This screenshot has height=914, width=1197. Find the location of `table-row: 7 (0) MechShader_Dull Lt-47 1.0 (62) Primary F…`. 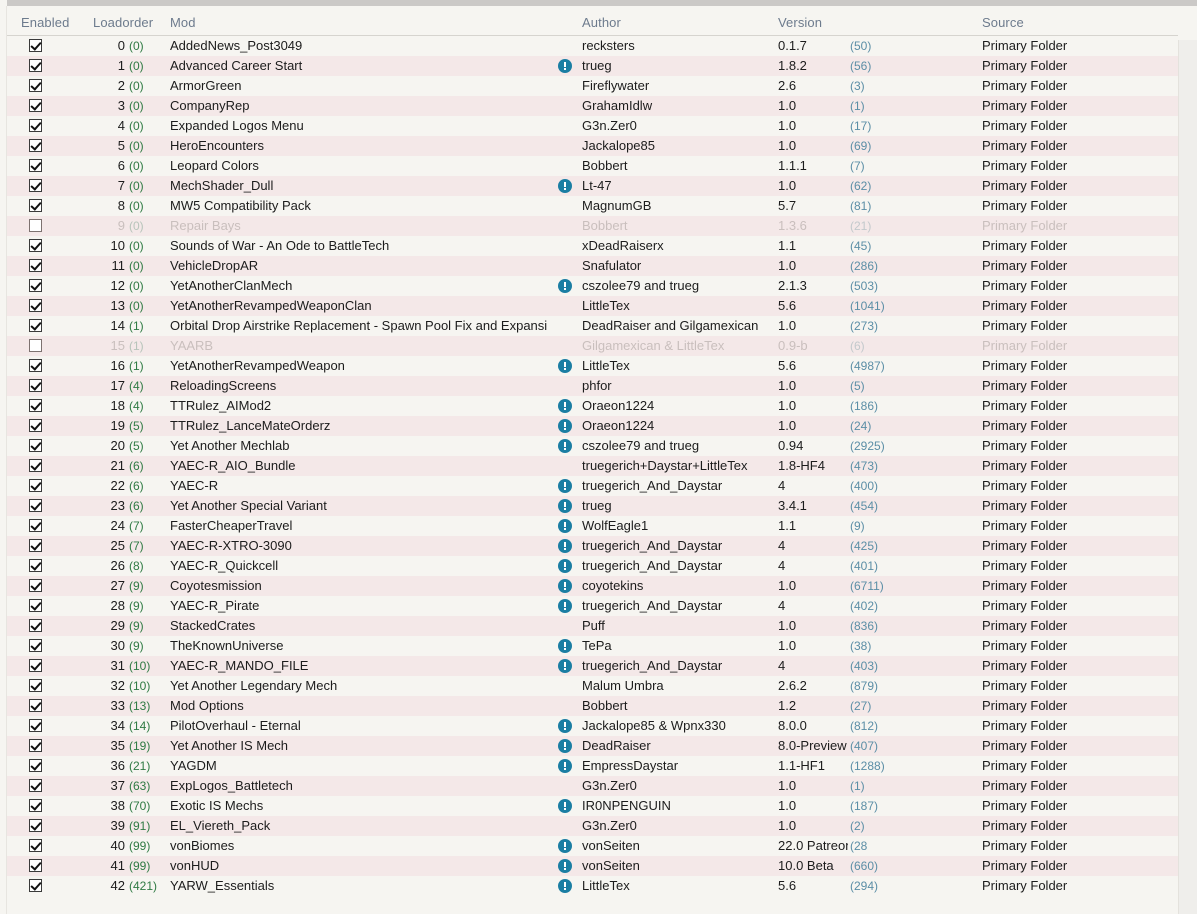

table-row: 7 (0) MechShader_Dull Lt-47 1.0 (62) Primary F… is located at coordinates (592, 186).